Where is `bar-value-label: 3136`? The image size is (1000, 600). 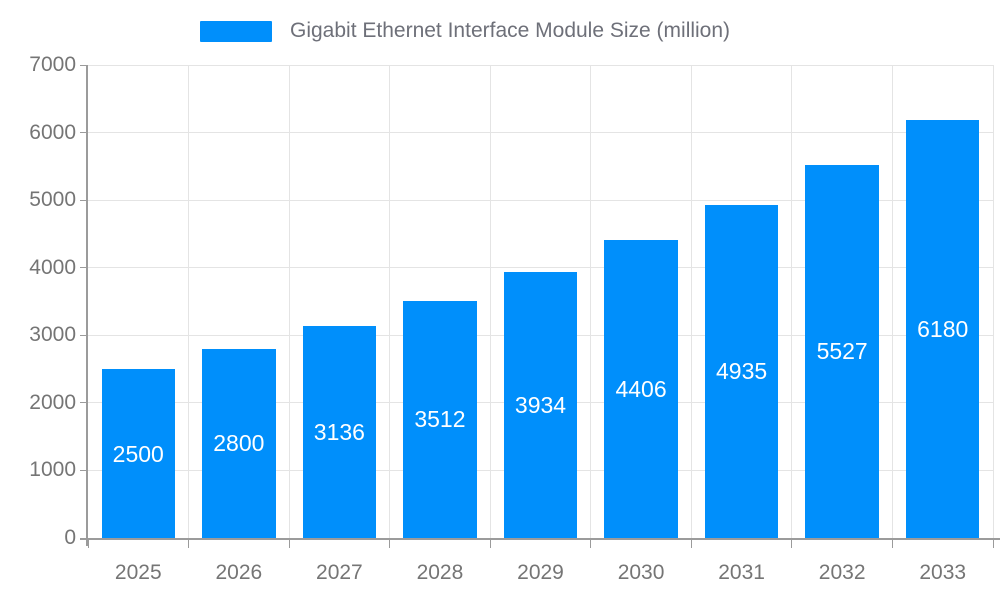
bar-value-label: 3136 is located at coordinates (339, 432).